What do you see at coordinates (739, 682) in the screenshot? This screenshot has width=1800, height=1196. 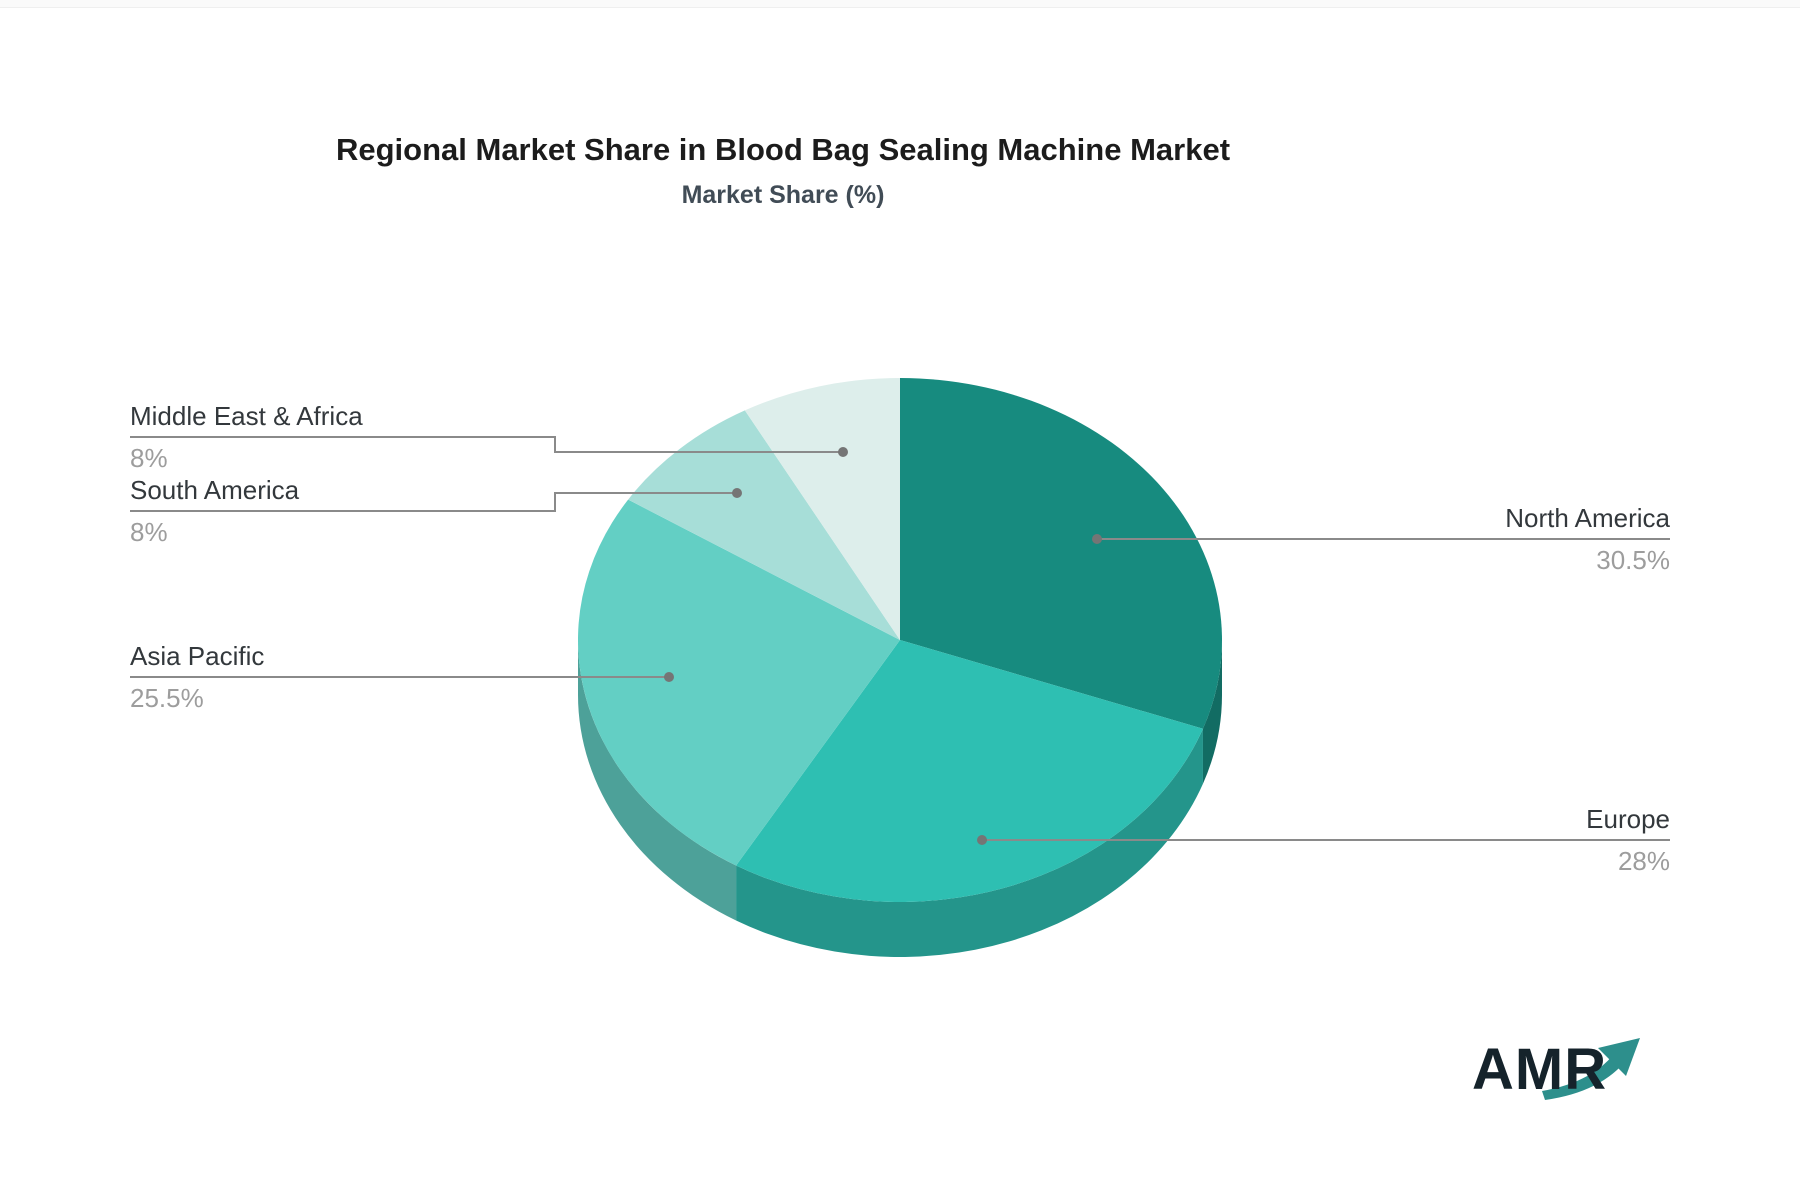 I see `pie-slice-asia-pacific` at bounding box center [739, 682].